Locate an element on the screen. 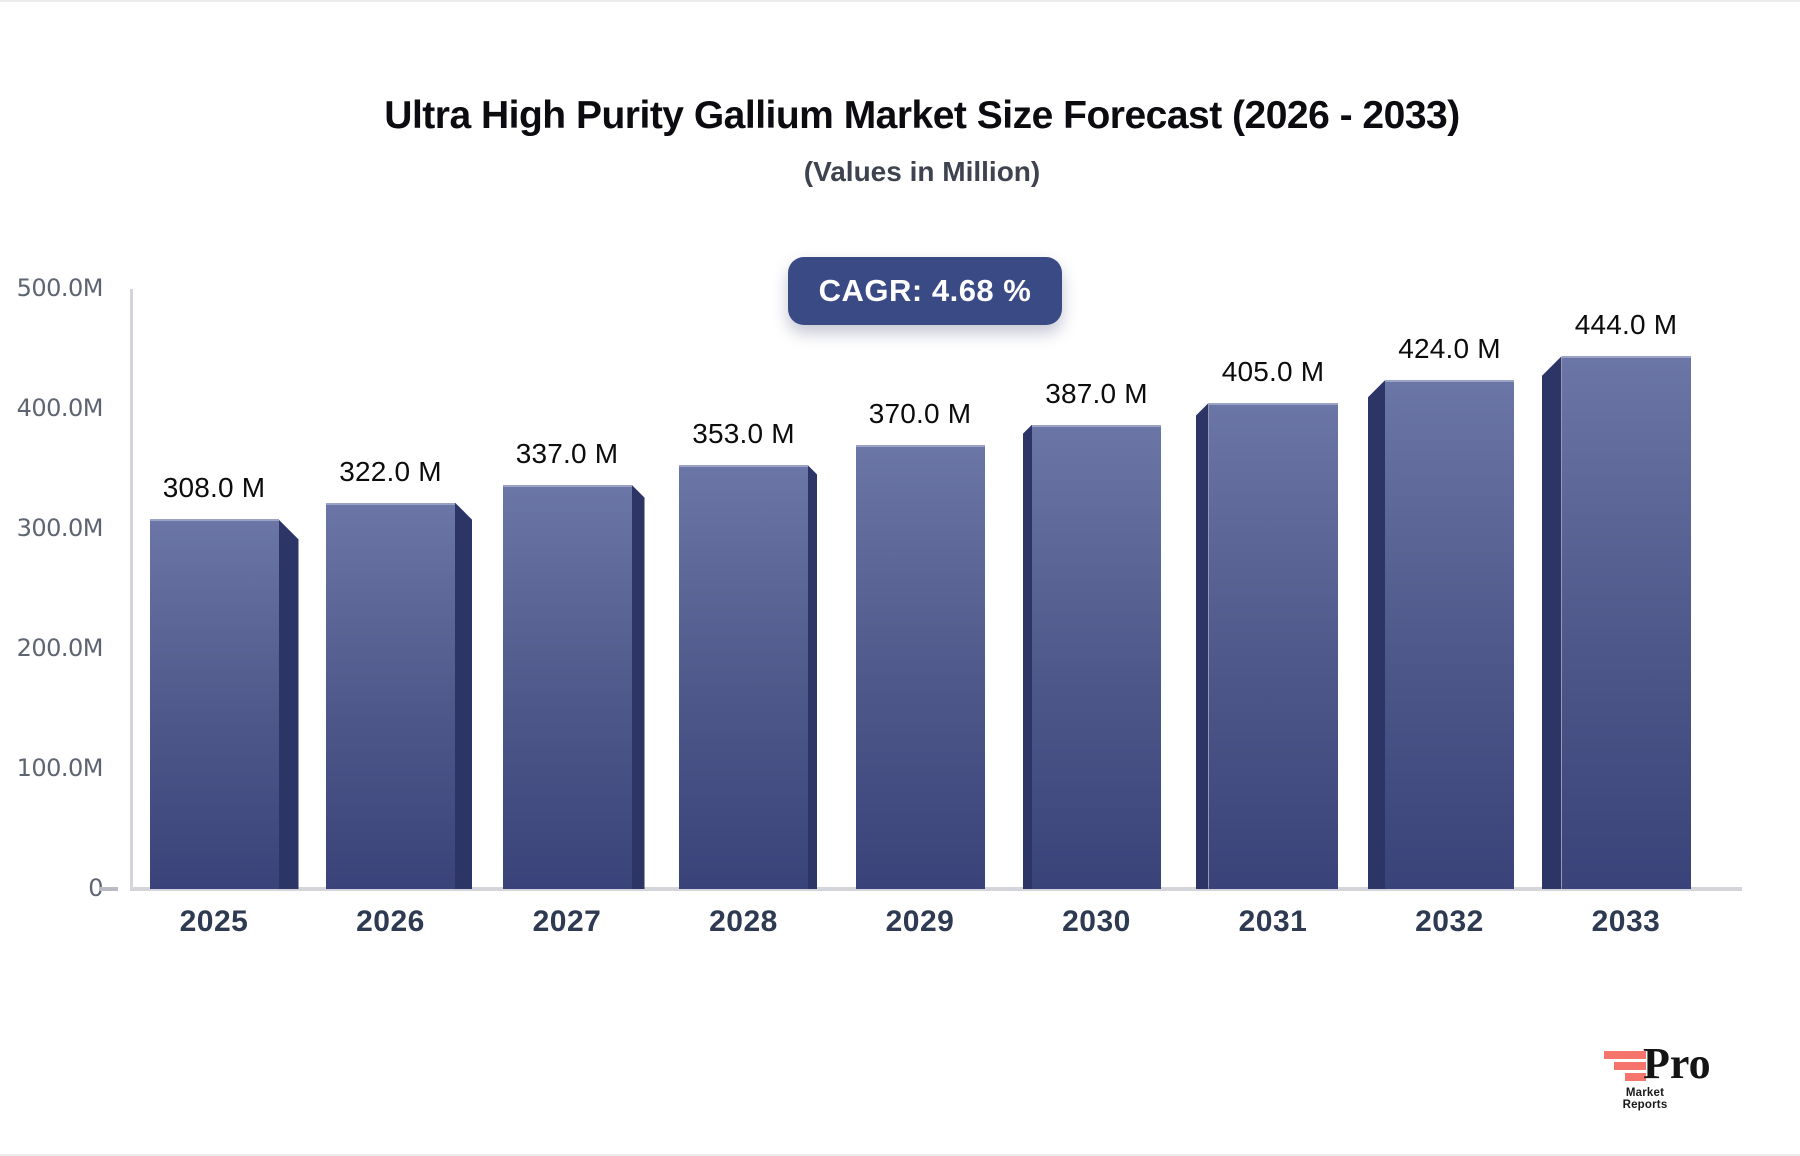  y-tick-0: 0 is located at coordinates (95, 888).